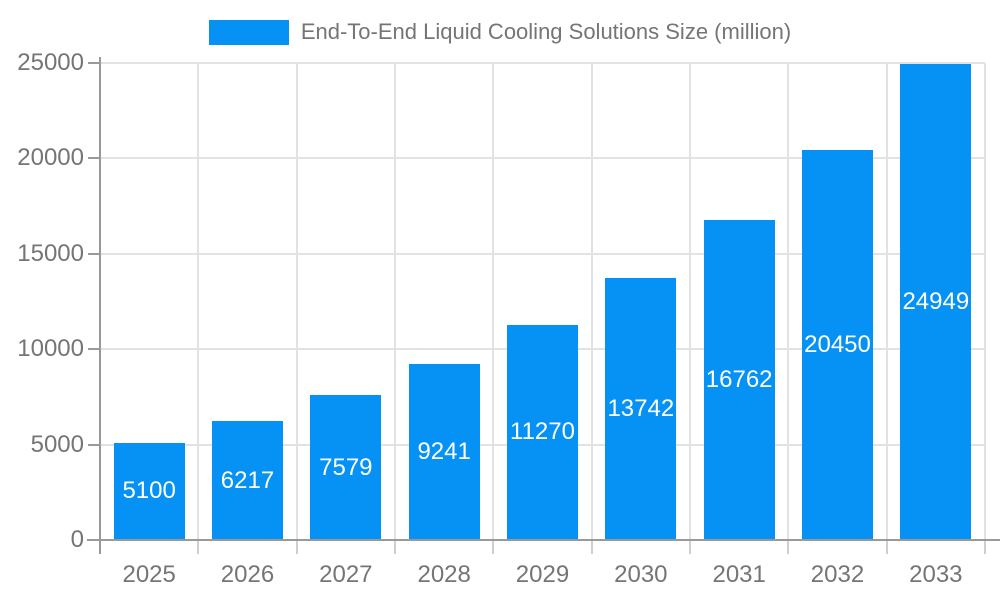  What do you see at coordinates (543, 540) in the screenshot?
I see `x-axis-line` at bounding box center [543, 540].